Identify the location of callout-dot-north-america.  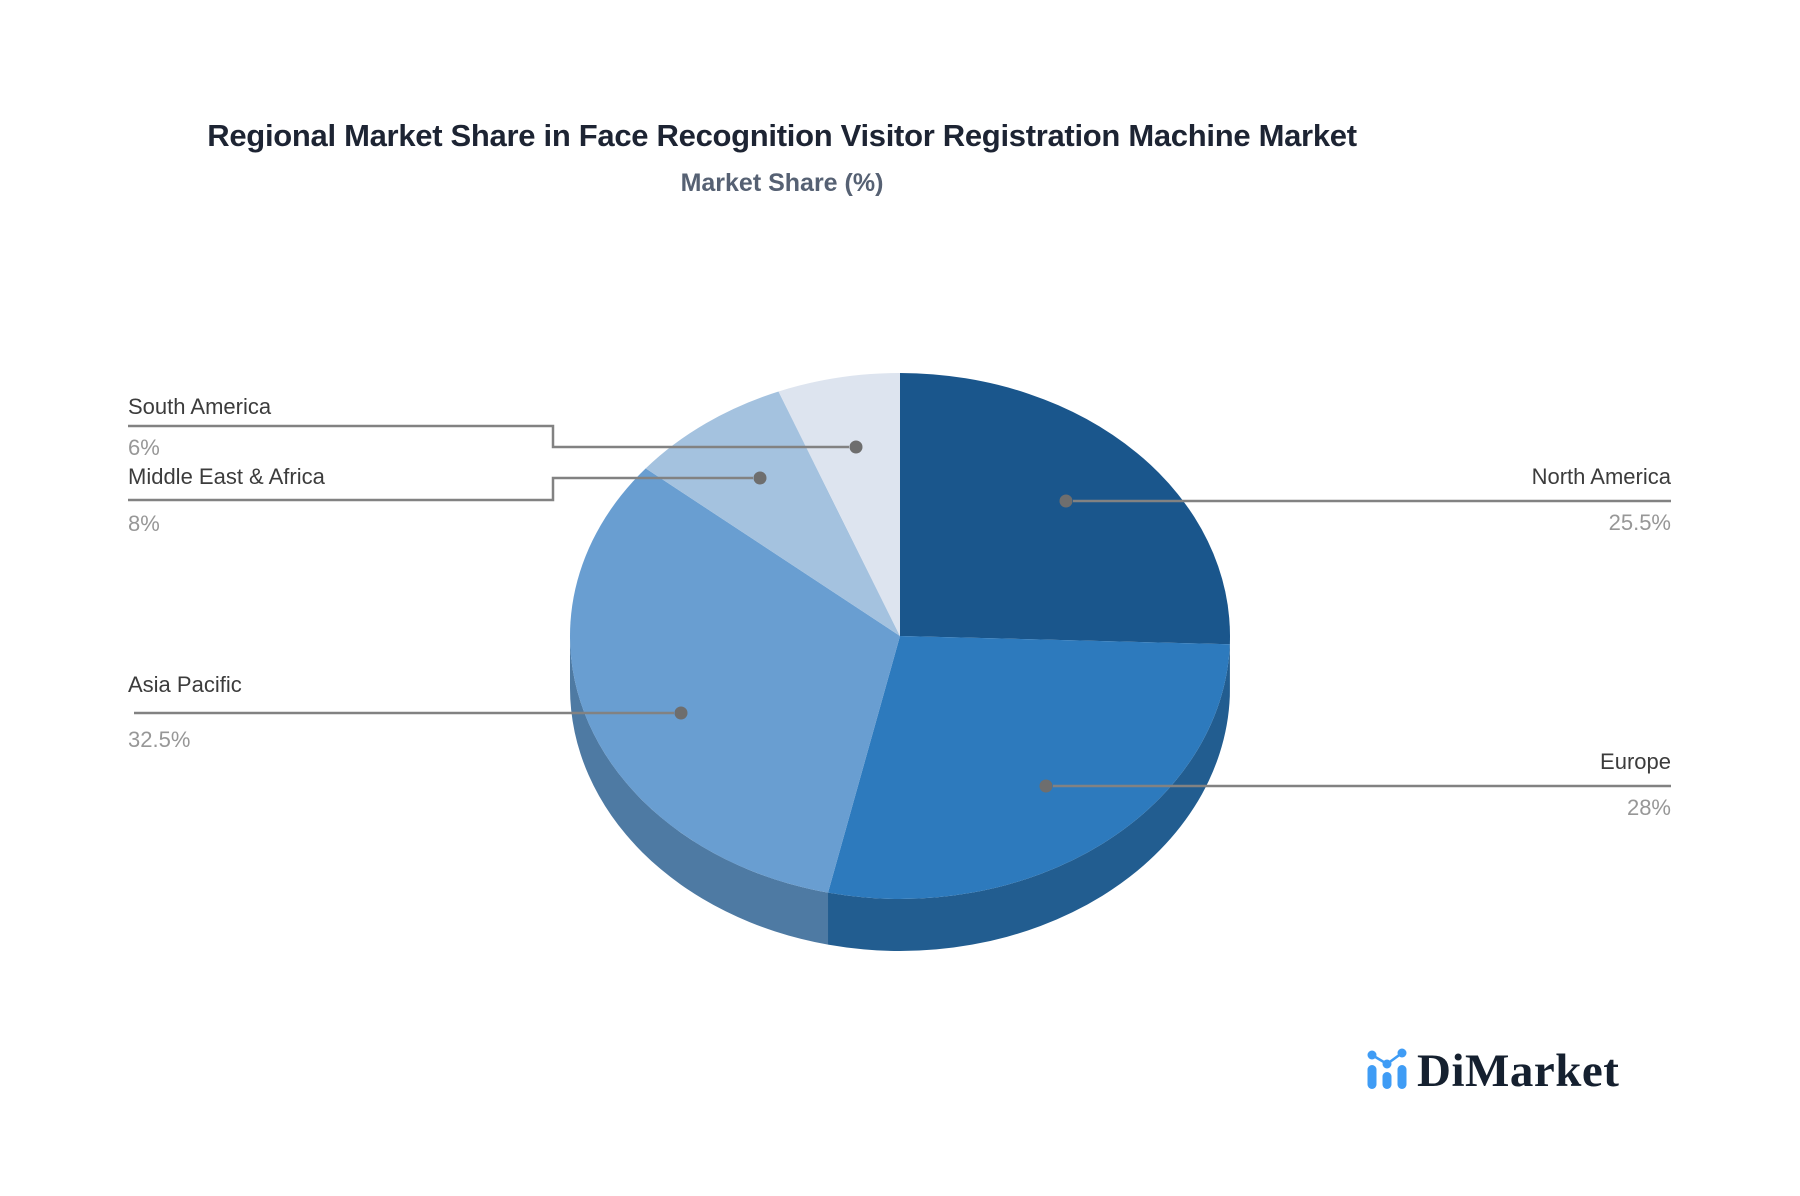
(1066, 501).